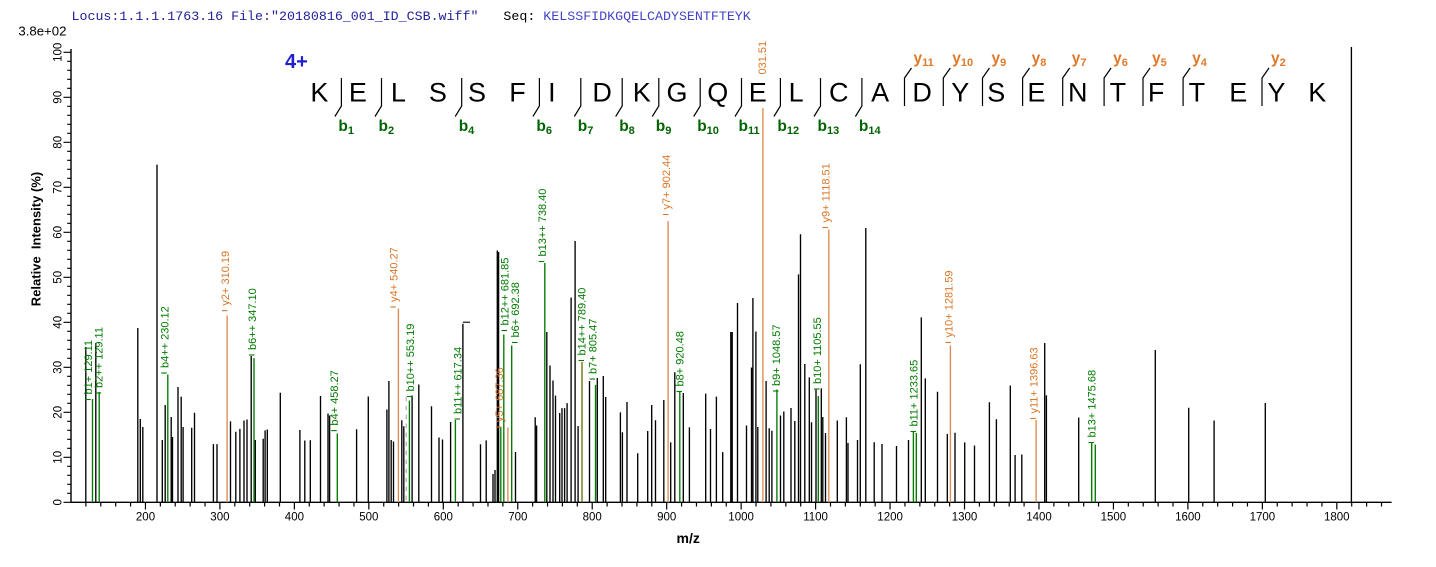 Image resolution: width=1436 pixels, height=567 pixels. I want to click on svg-text: b12++ 681.85, so click(506, 292).